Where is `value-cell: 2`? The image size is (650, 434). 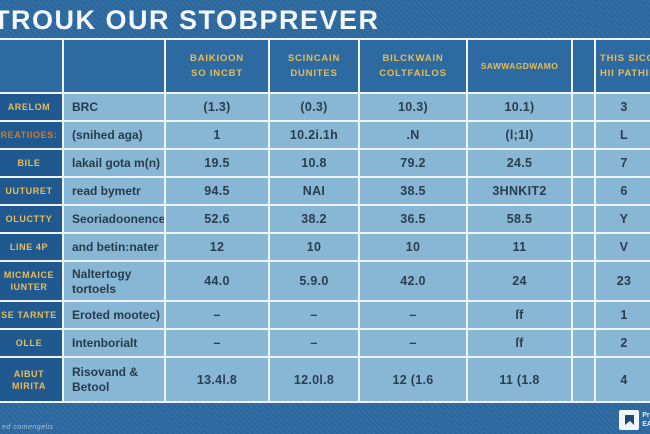 value-cell: 2 is located at coordinates (623, 343).